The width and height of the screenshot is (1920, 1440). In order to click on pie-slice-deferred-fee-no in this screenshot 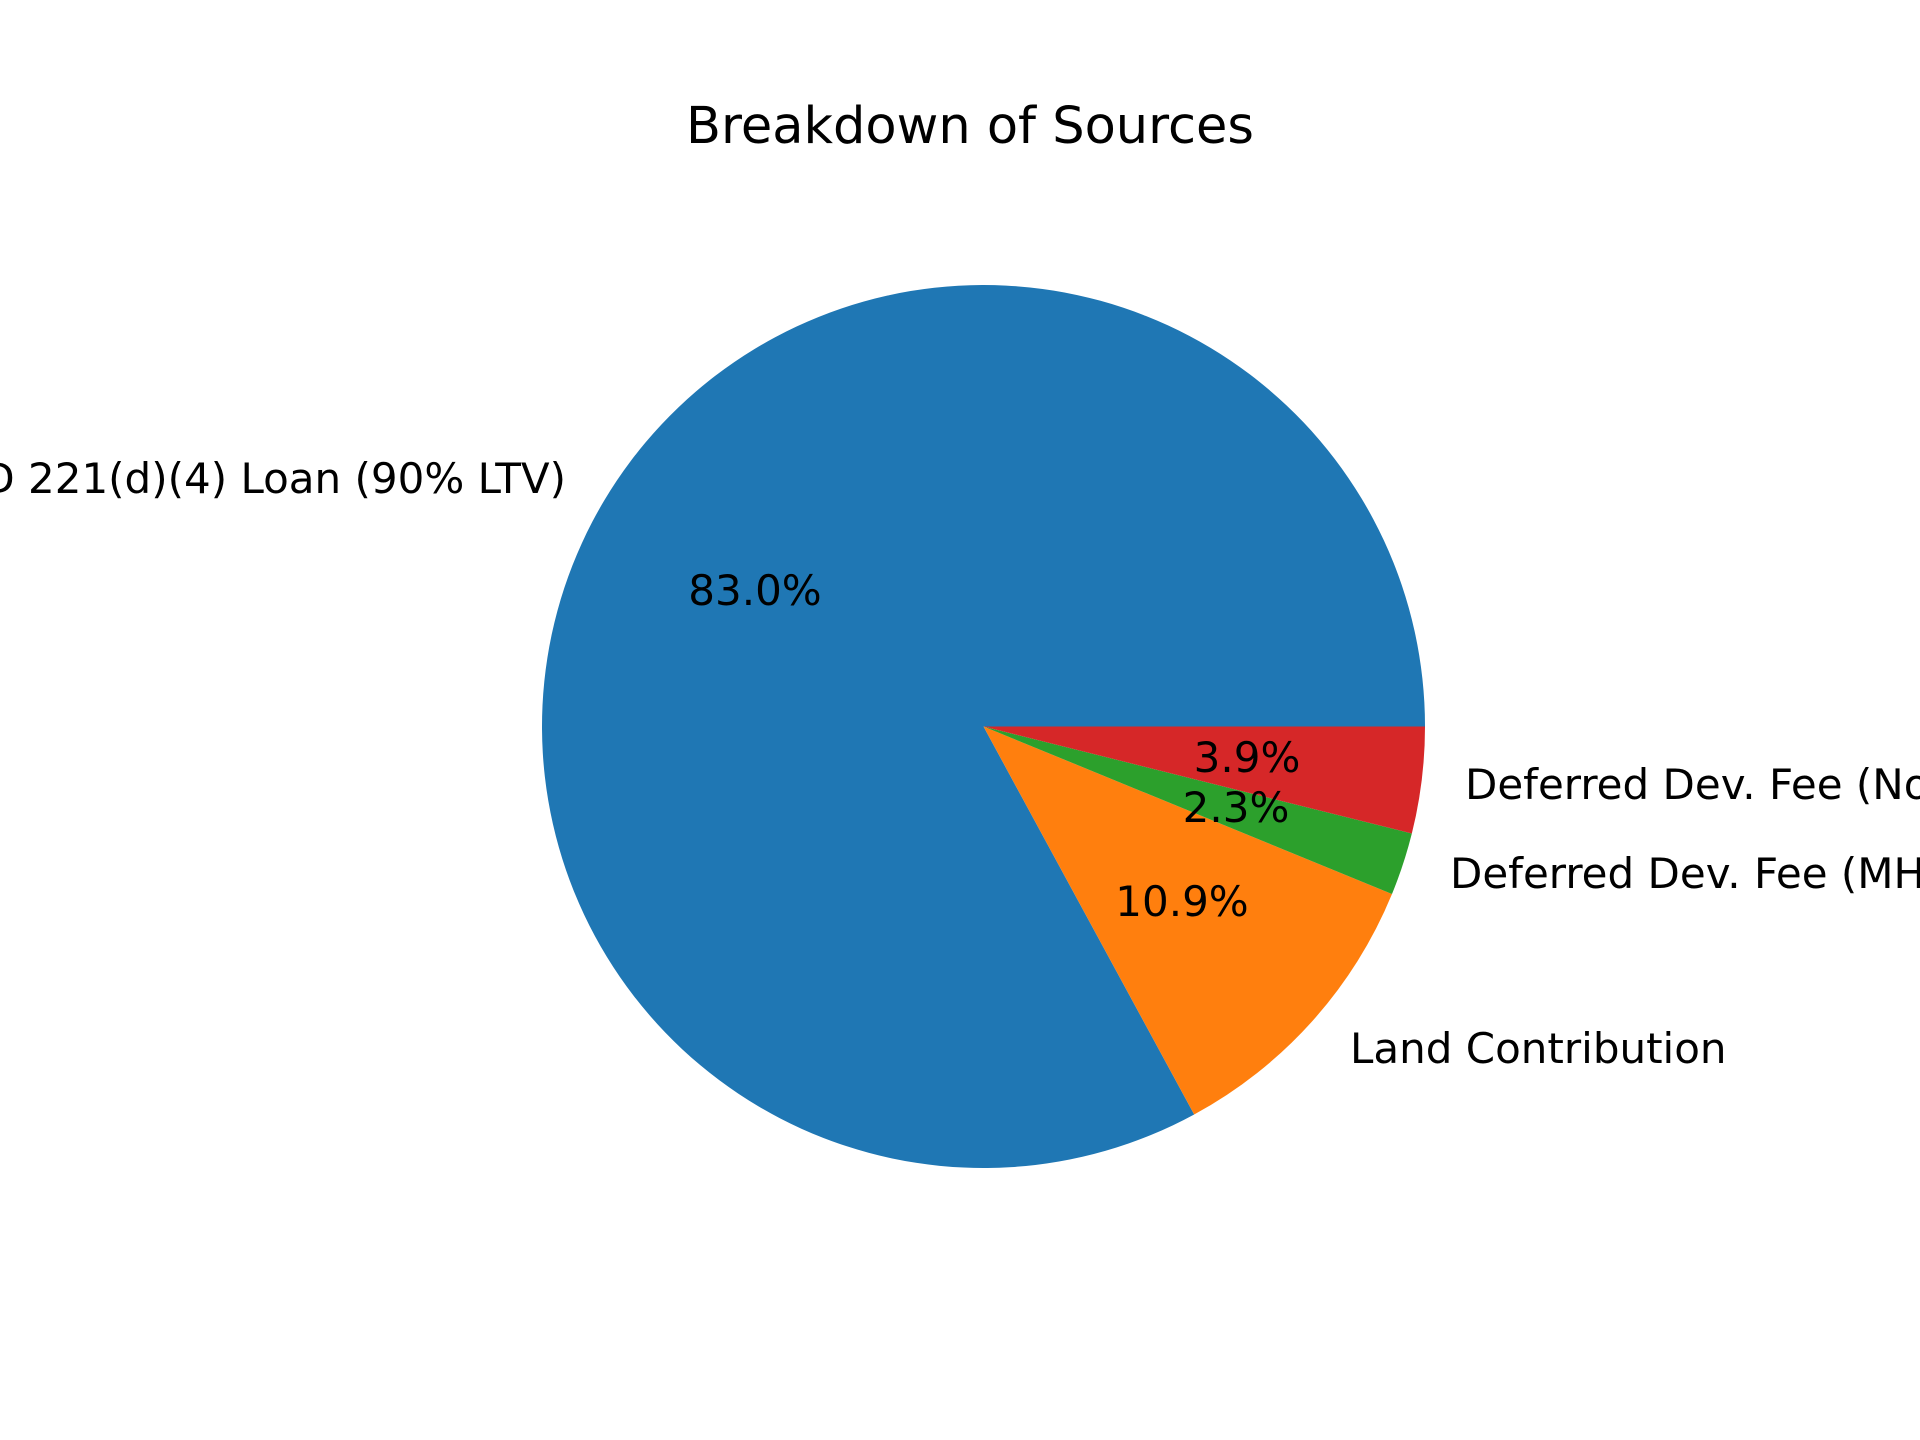, I will do `click(1204, 780)`.